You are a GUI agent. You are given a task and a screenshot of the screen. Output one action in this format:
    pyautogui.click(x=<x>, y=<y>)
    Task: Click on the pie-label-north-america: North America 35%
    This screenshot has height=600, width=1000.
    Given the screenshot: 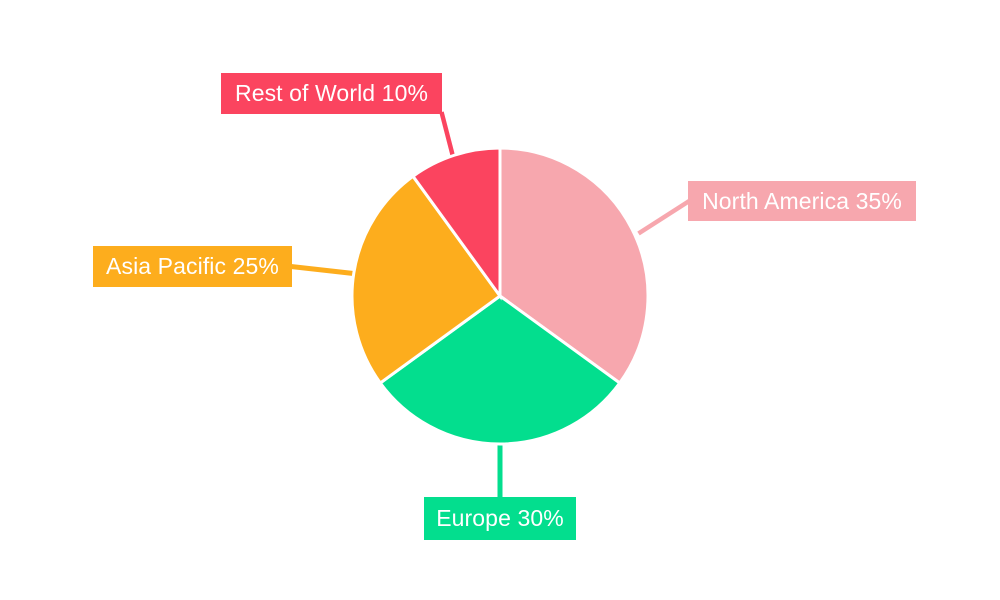 What is the action you would take?
    pyautogui.click(x=802, y=201)
    